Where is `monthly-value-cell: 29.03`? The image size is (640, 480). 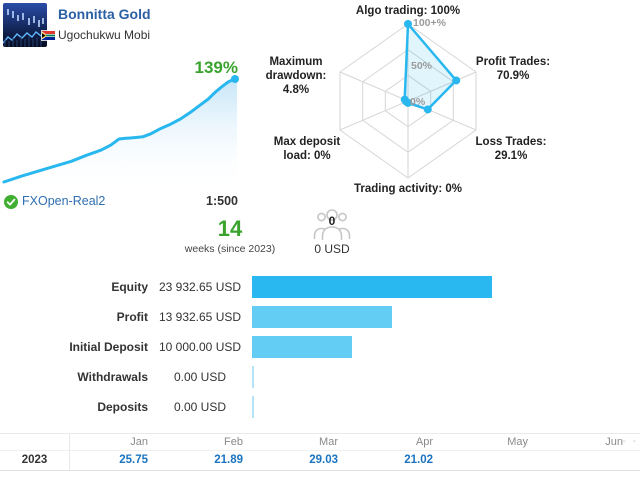 monthly-value-cell: 29.03 is located at coordinates (323, 460).